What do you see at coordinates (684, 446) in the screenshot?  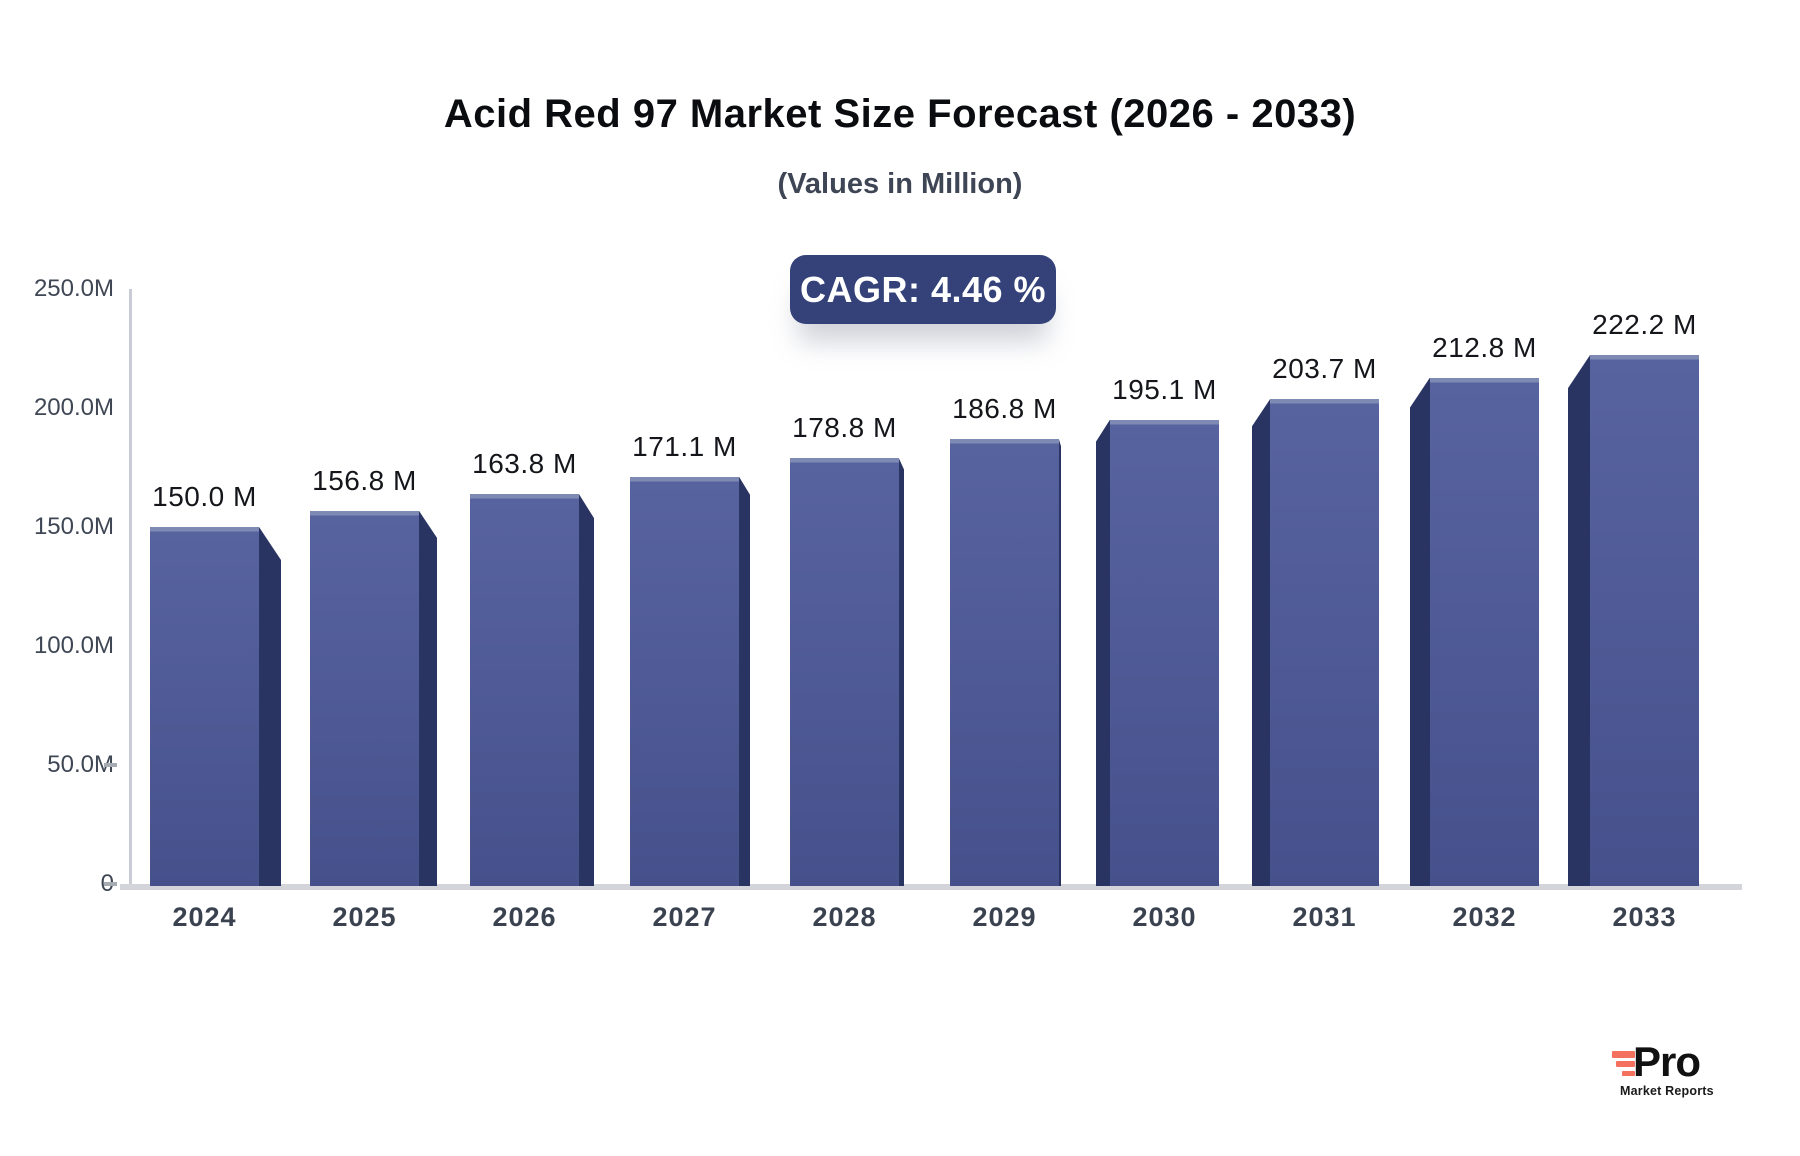 I see `bar-value-label: 171.1 M` at bounding box center [684, 446].